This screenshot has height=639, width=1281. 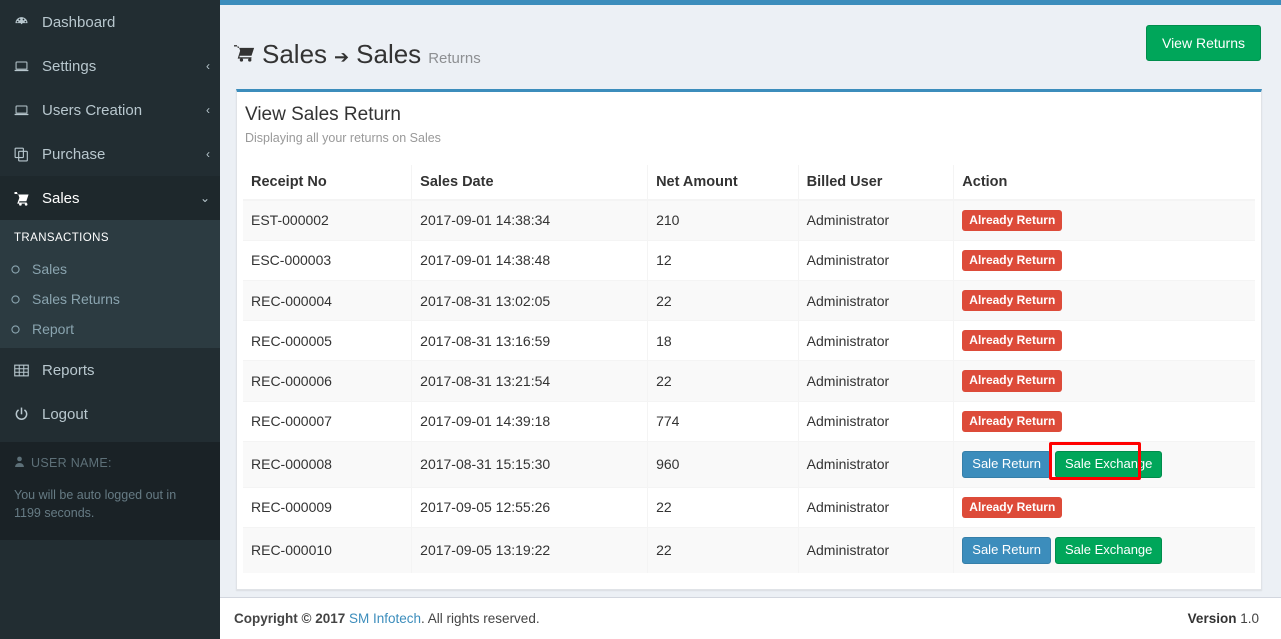 What do you see at coordinates (723, 421) in the screenshot?
I see `cell-net-amount: 774` at bounding box center [723, 421].